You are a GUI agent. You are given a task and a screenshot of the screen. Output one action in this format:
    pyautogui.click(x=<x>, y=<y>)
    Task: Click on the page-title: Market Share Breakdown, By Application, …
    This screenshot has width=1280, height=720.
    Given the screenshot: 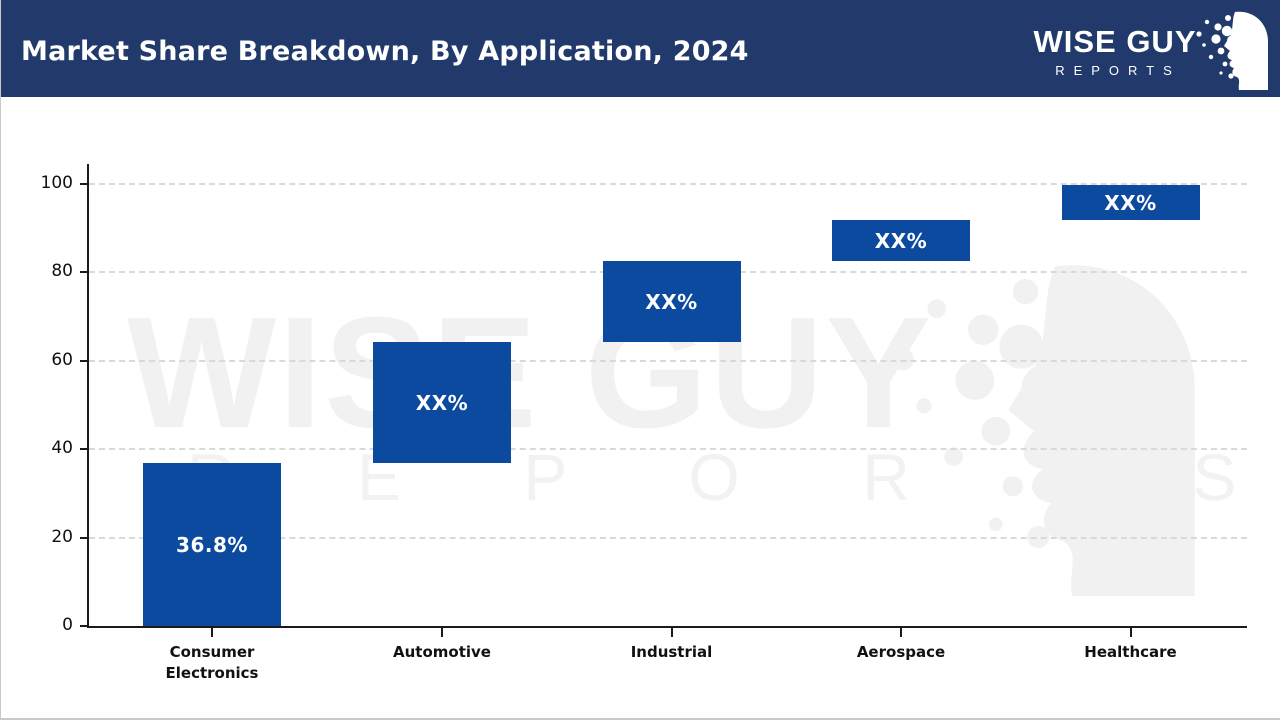 What is the action you would take?
    pyautogui.click(x=385, y=51)
    